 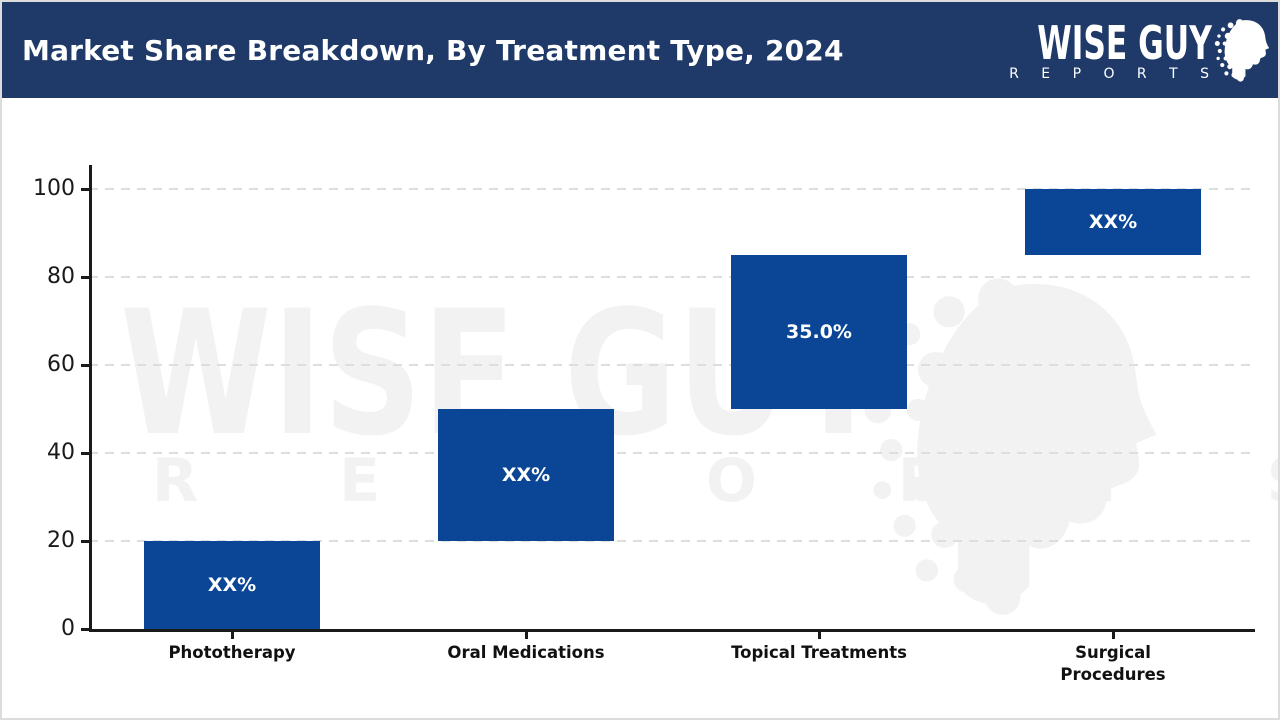 What do you see at coordinates (61, 540) in the screenshot?
I see `y-tick-label-20: 20` at bounding box center [61, 540].